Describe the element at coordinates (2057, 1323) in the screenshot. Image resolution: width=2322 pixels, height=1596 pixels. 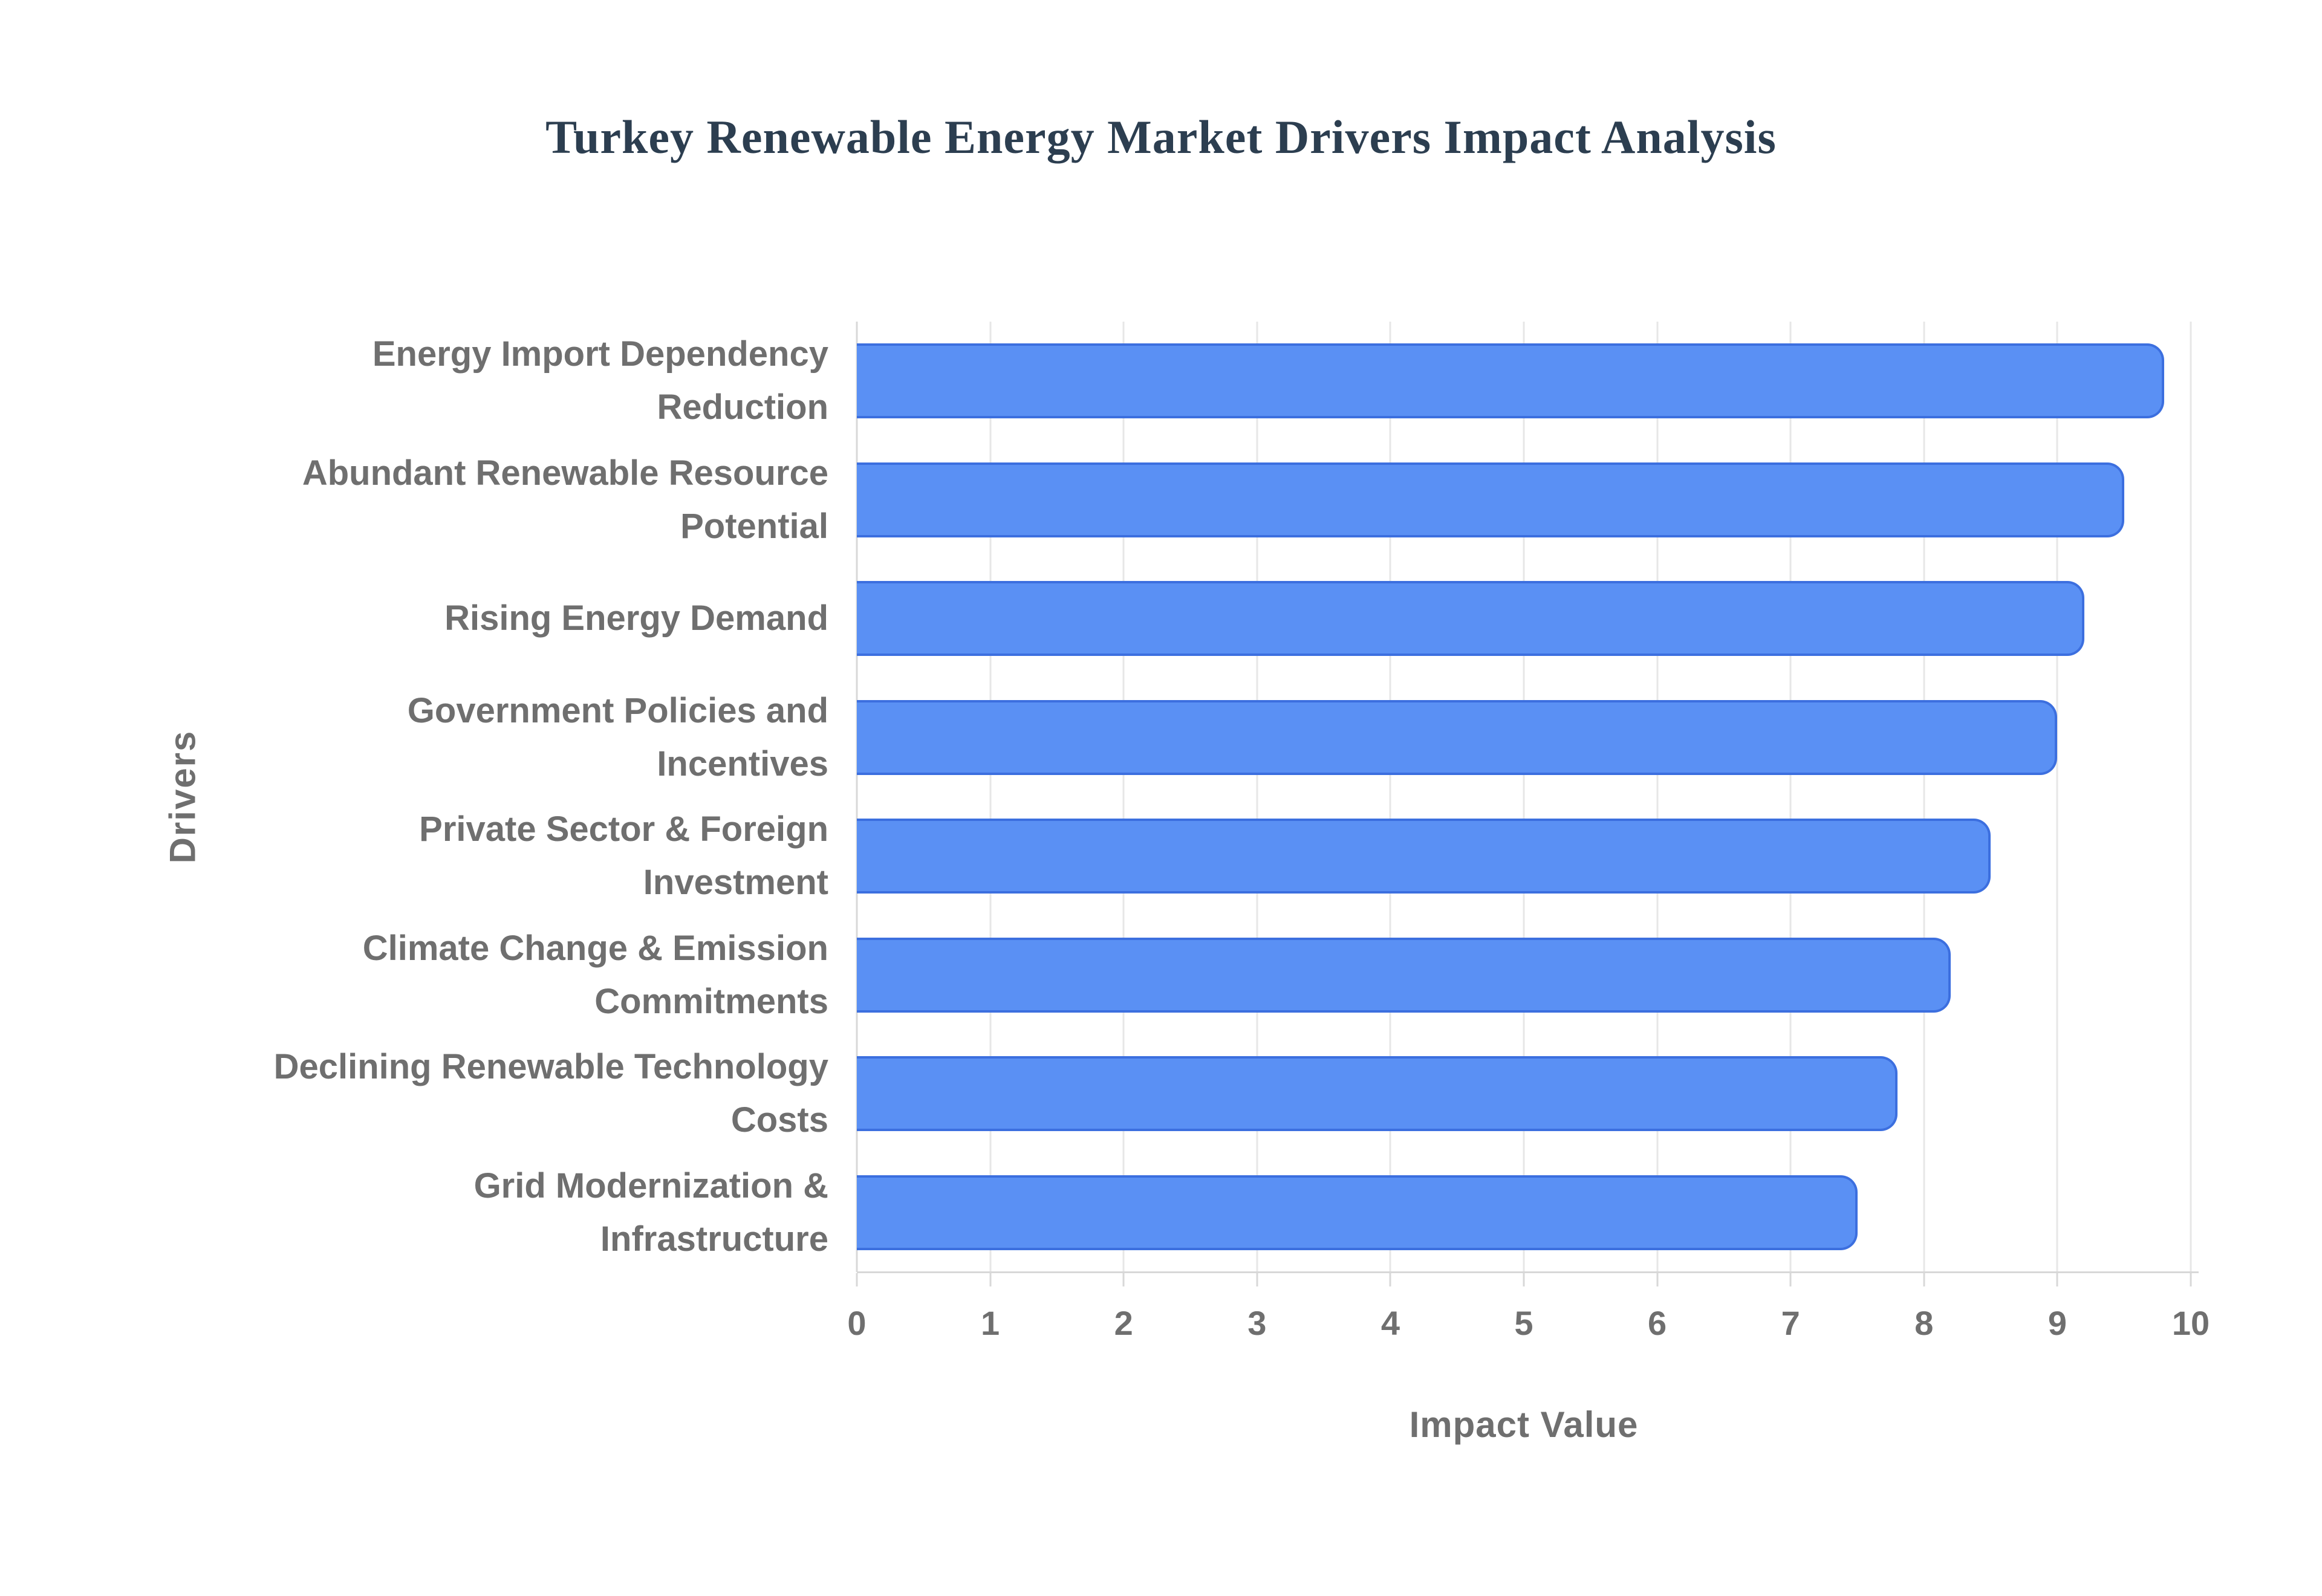
I see `x-tick-label-9: 9` at that location.